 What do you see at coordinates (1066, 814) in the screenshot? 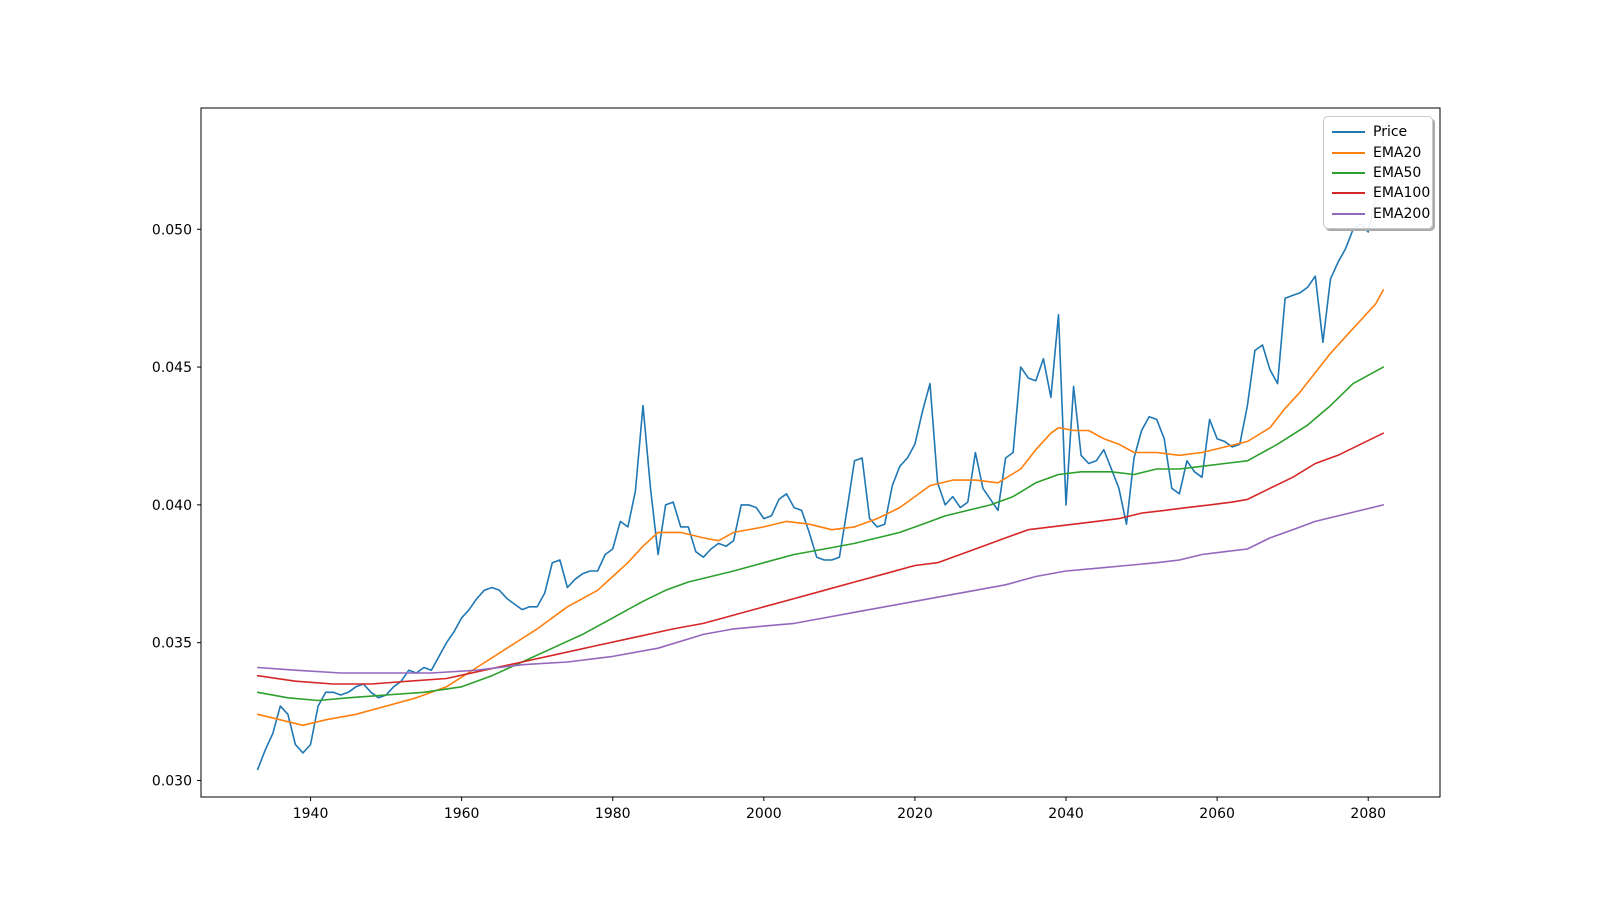
I see `x-tick-label: 2040` at bounding box center [1066, 814].